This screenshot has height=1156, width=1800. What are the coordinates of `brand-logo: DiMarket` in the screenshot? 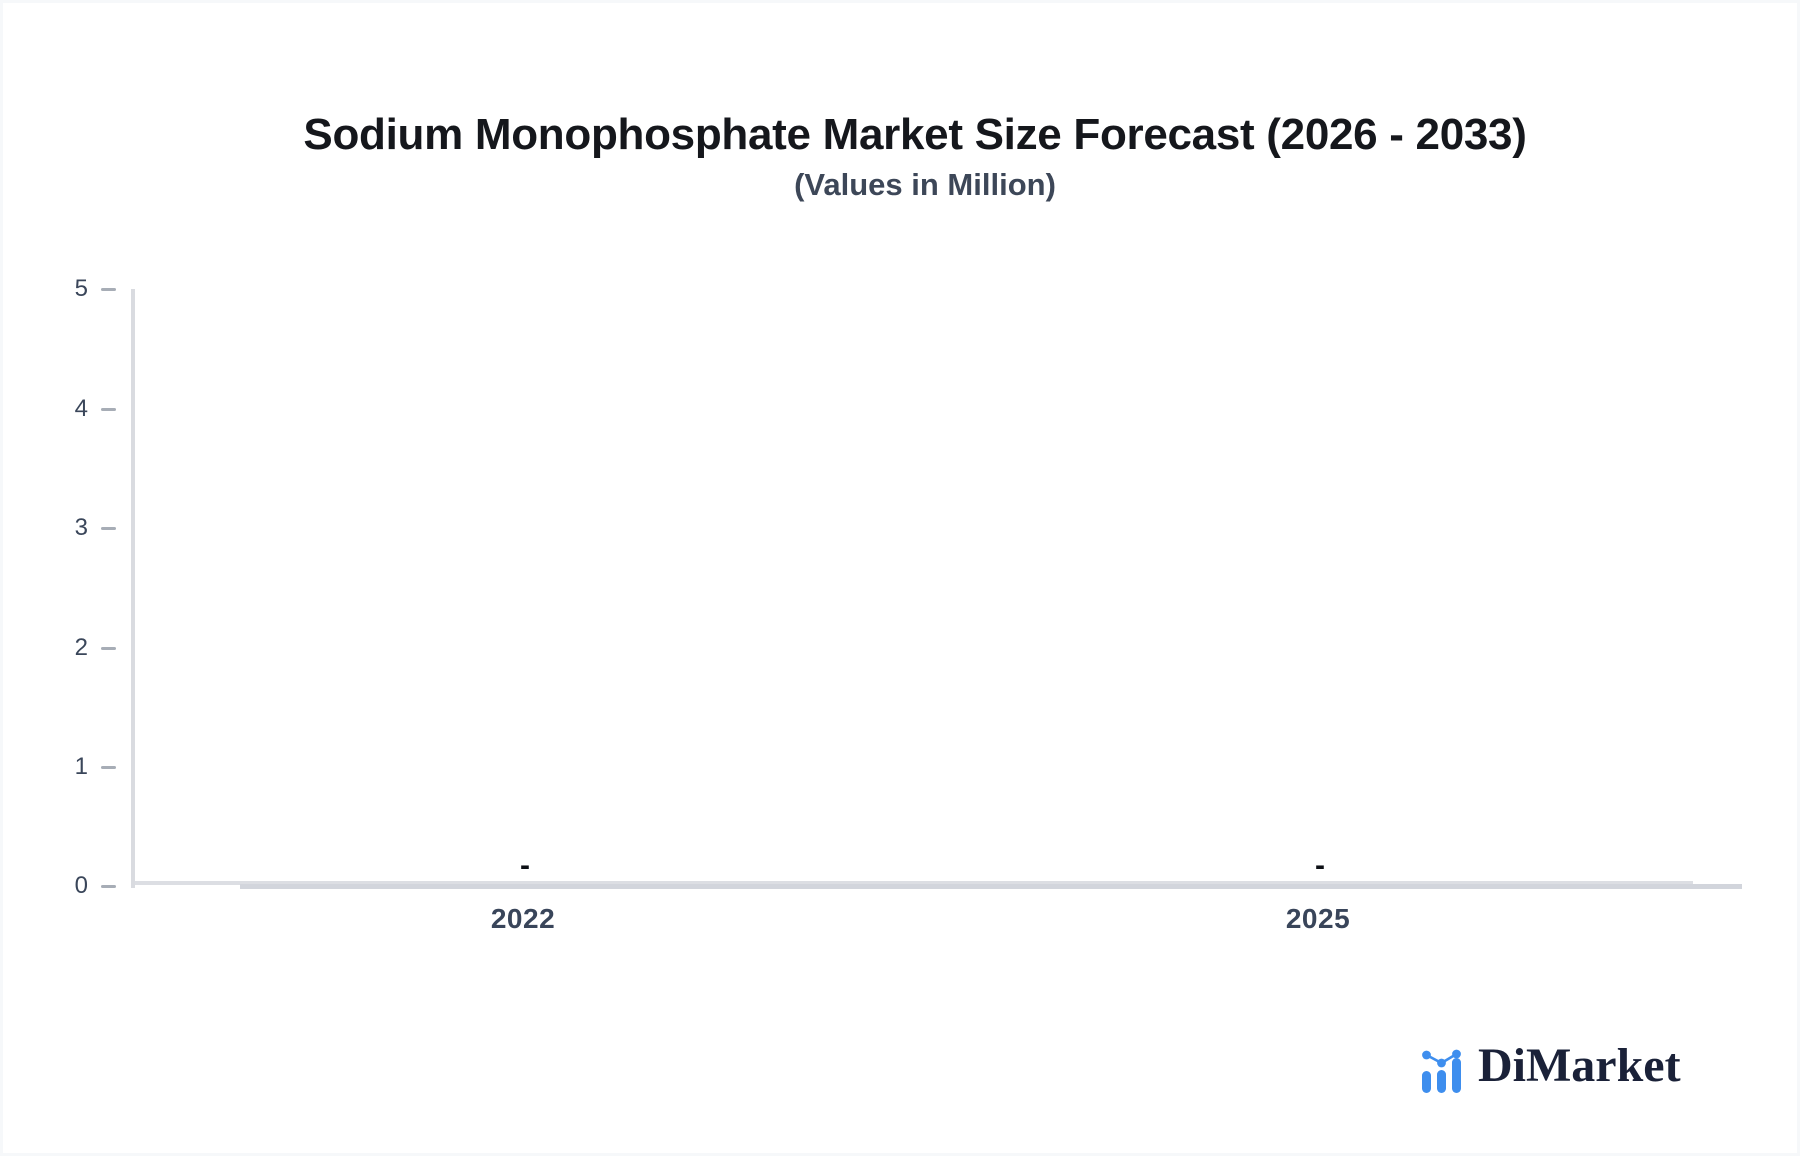 It's located at (1549, 1069).